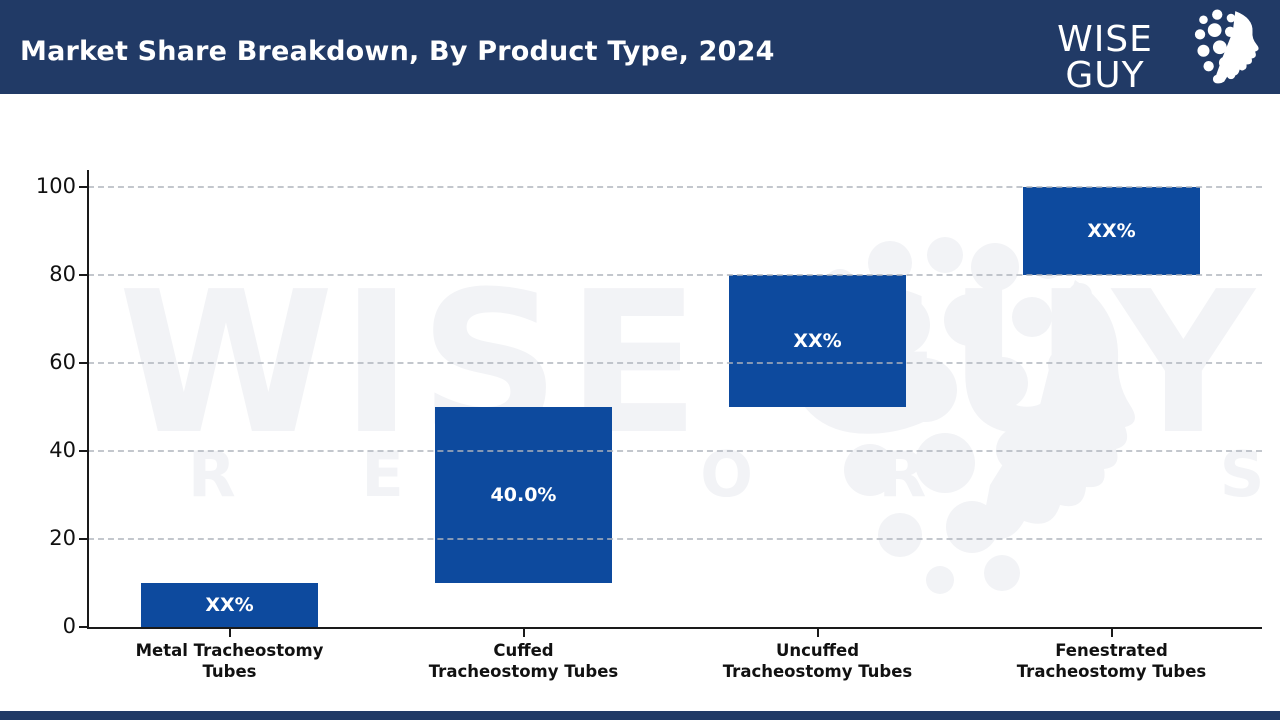  What do you see at coordinates (1109, 111) in the screenshot?
I see `logo-reports-text: R E P O R T S` at bounding box center [1109, 111].